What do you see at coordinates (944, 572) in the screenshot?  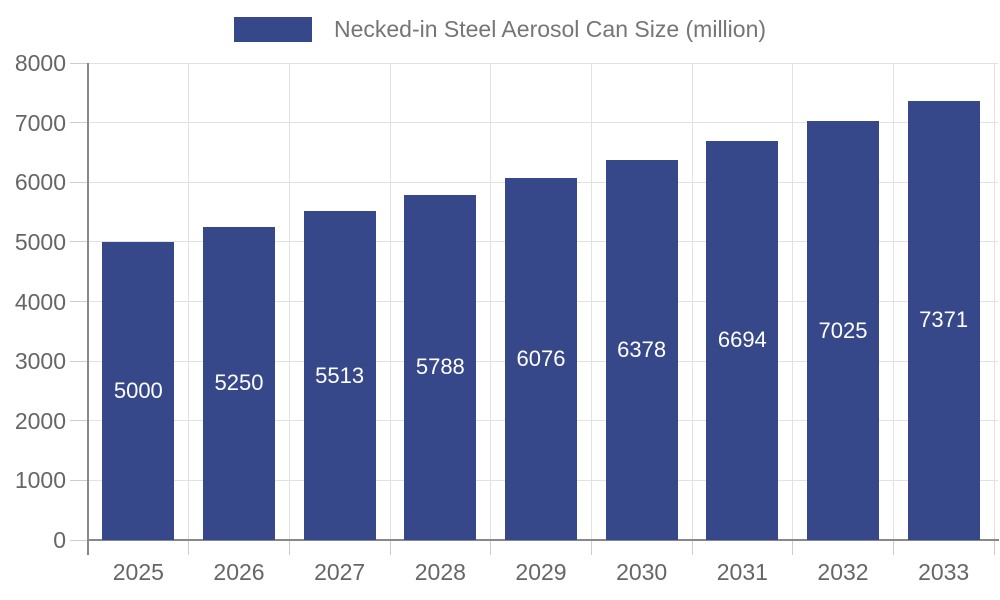 I see `x-axis-tick-label: 2033` at bounding box center [944, 572].